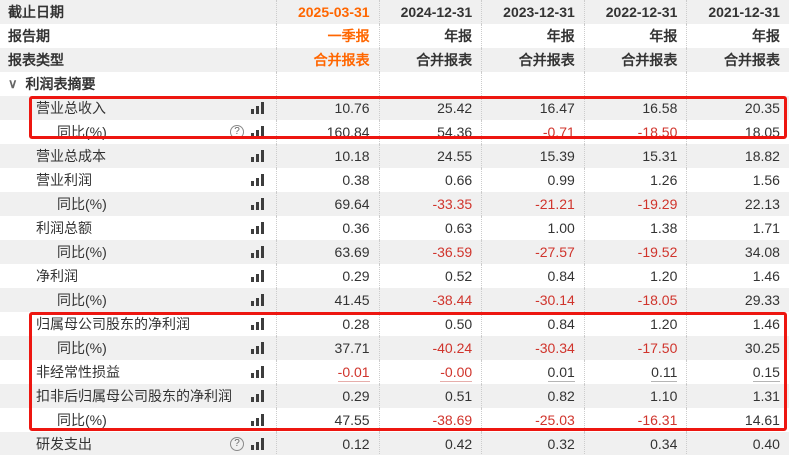 The width and height of the screenshot is (789, 455). Describe the element at coordinates (327, 36) in the screenshot. I see `header-value-cell: 一季报` at that location.